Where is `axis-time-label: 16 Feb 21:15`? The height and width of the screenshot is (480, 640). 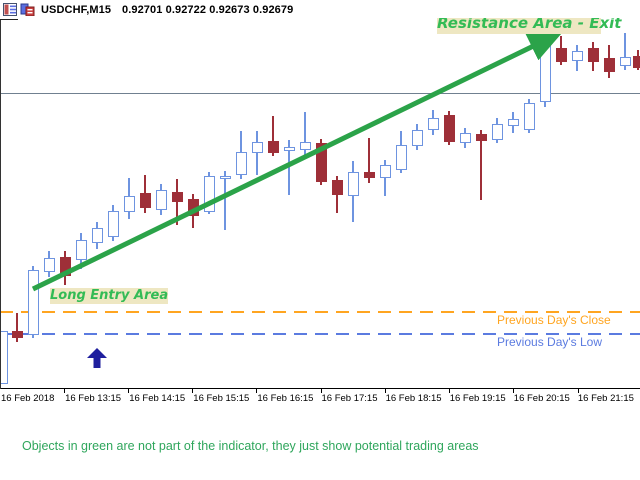 axis-time-label: 16 Feb 21:15 is located at coordinates (605, 398).